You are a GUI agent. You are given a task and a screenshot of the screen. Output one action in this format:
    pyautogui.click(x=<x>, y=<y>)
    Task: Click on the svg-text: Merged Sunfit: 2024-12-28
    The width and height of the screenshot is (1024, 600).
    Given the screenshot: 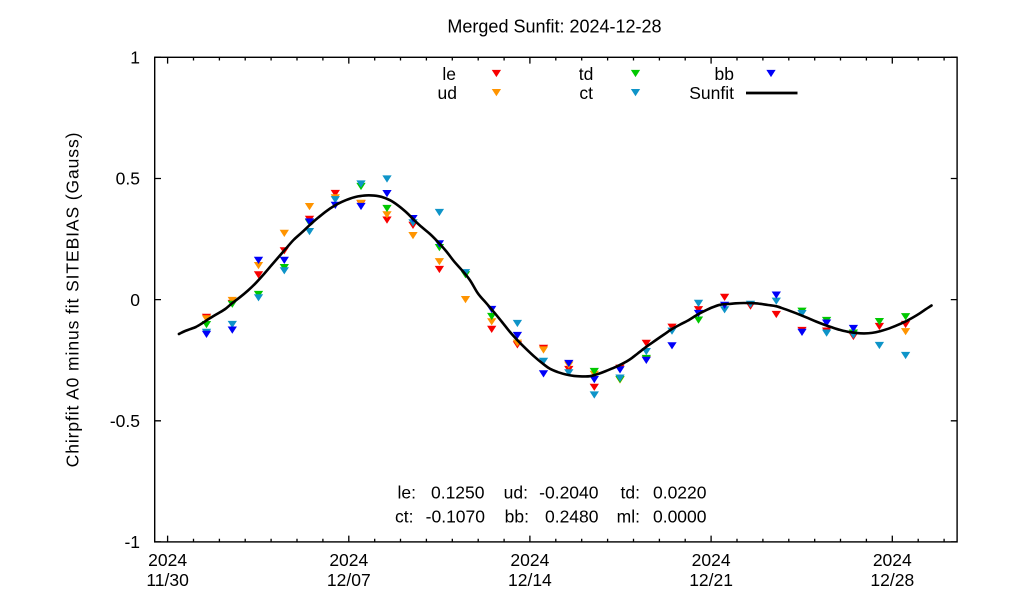 What is the action you would take?
    pyautogui.click(x=554, y=27)
    